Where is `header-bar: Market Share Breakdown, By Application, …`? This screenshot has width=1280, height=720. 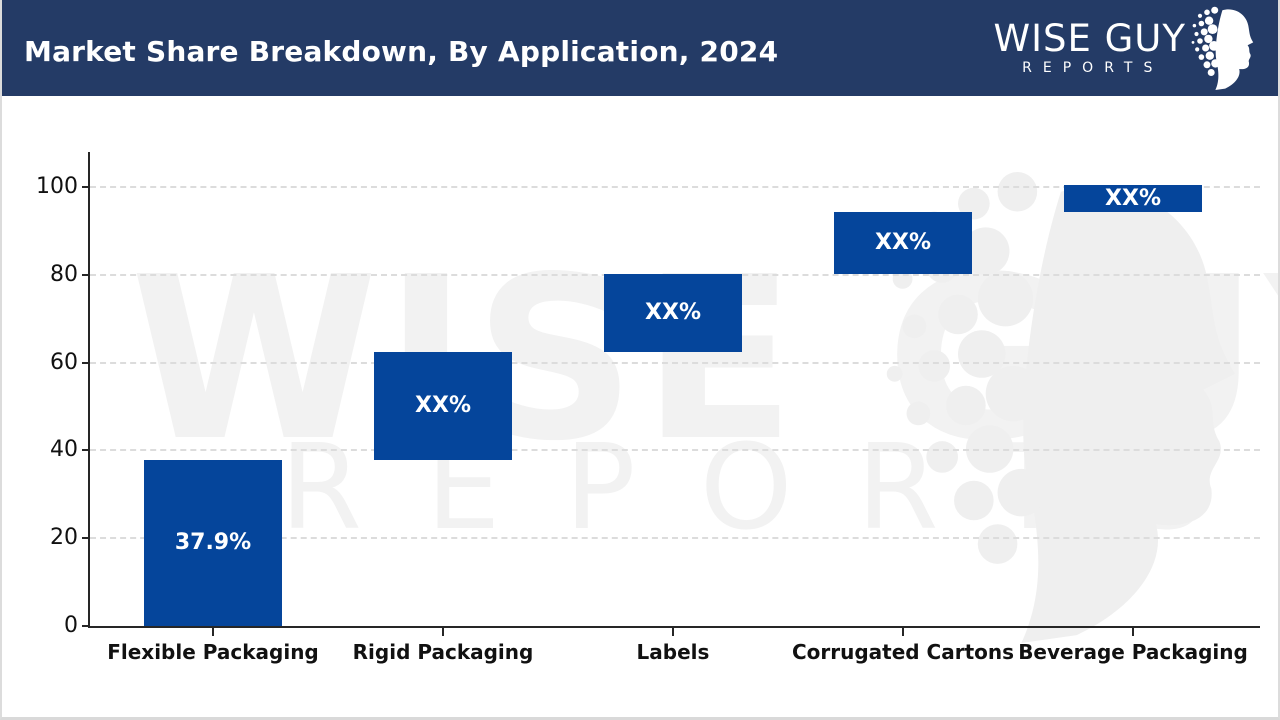
header-bar: Market Share Breakdown, By Application, … is located at coordinates (640, 48).